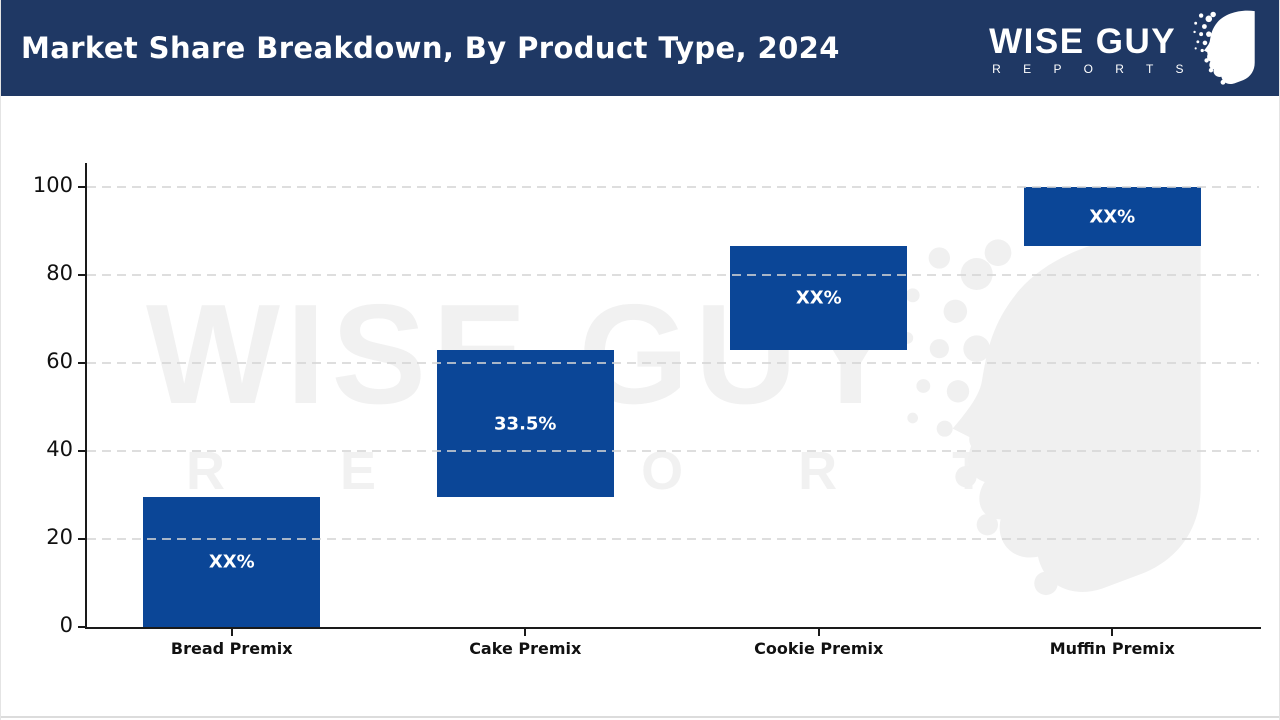 This screenshot has width=1280, height=720. Describe the element at coordinates (525, 648) in the screenshot. I see `x-category-label-cake-premix: Cake Premix` at that location.